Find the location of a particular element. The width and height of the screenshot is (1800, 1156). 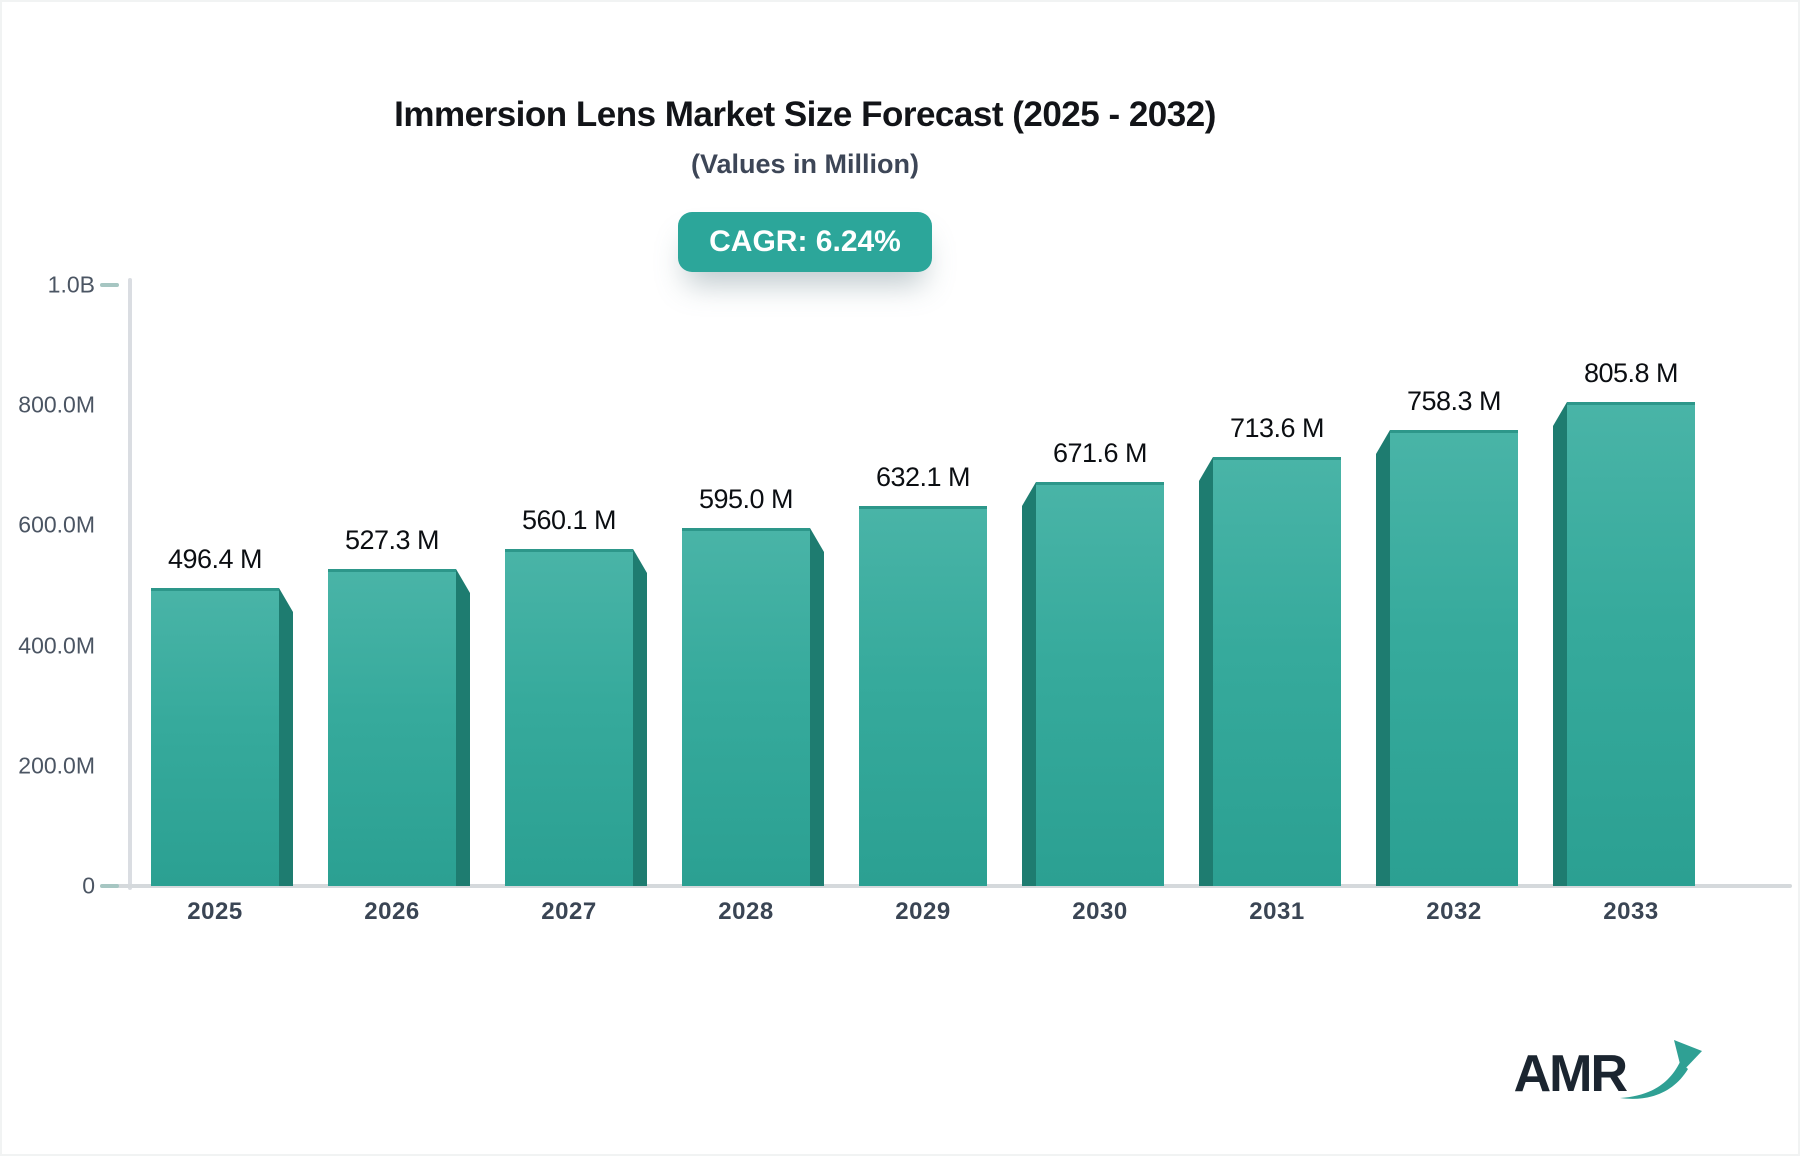

bar-value-label: 713.6 M is located at coordinates (1277, 428).